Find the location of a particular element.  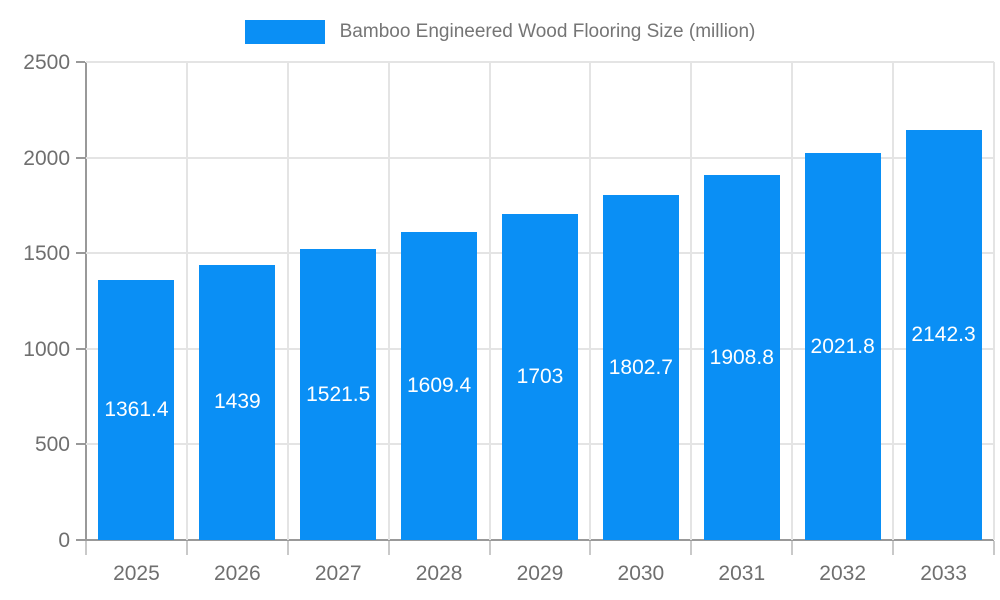

bar-2031: 1908.8 is located at coordinates (741, 357).